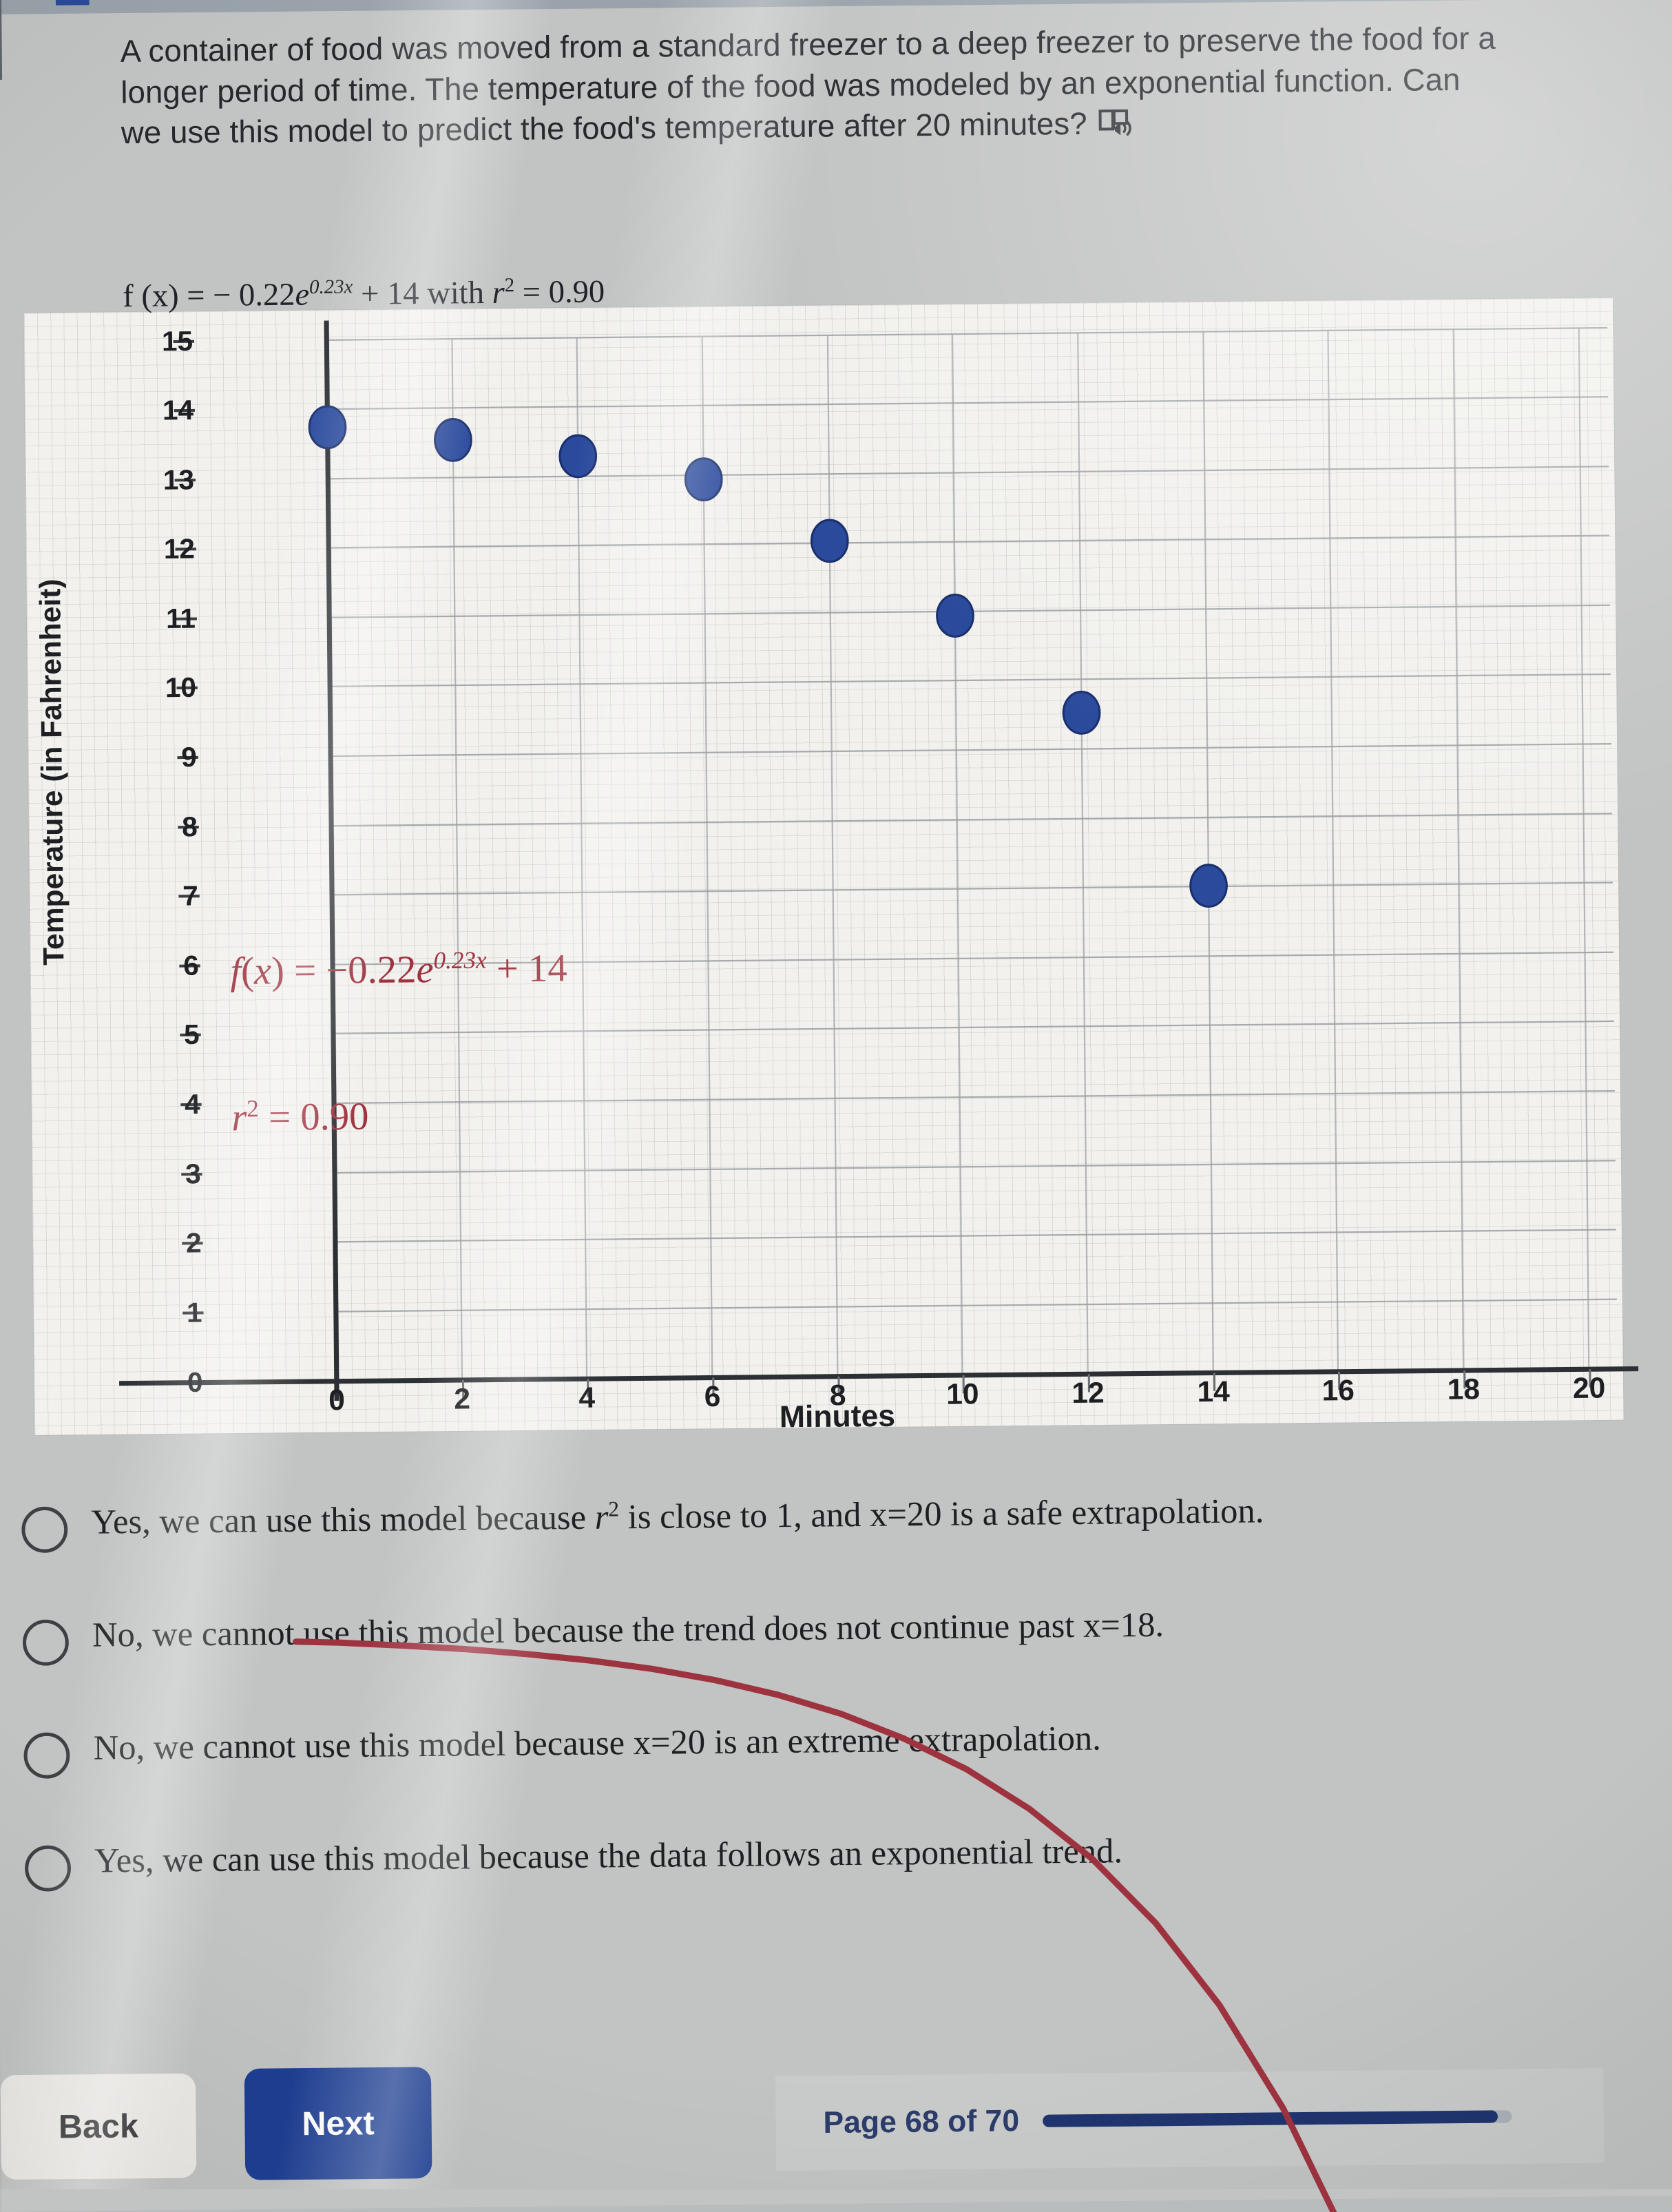  I want to click on eq-rhs: = −0.22, so click(355, 970).